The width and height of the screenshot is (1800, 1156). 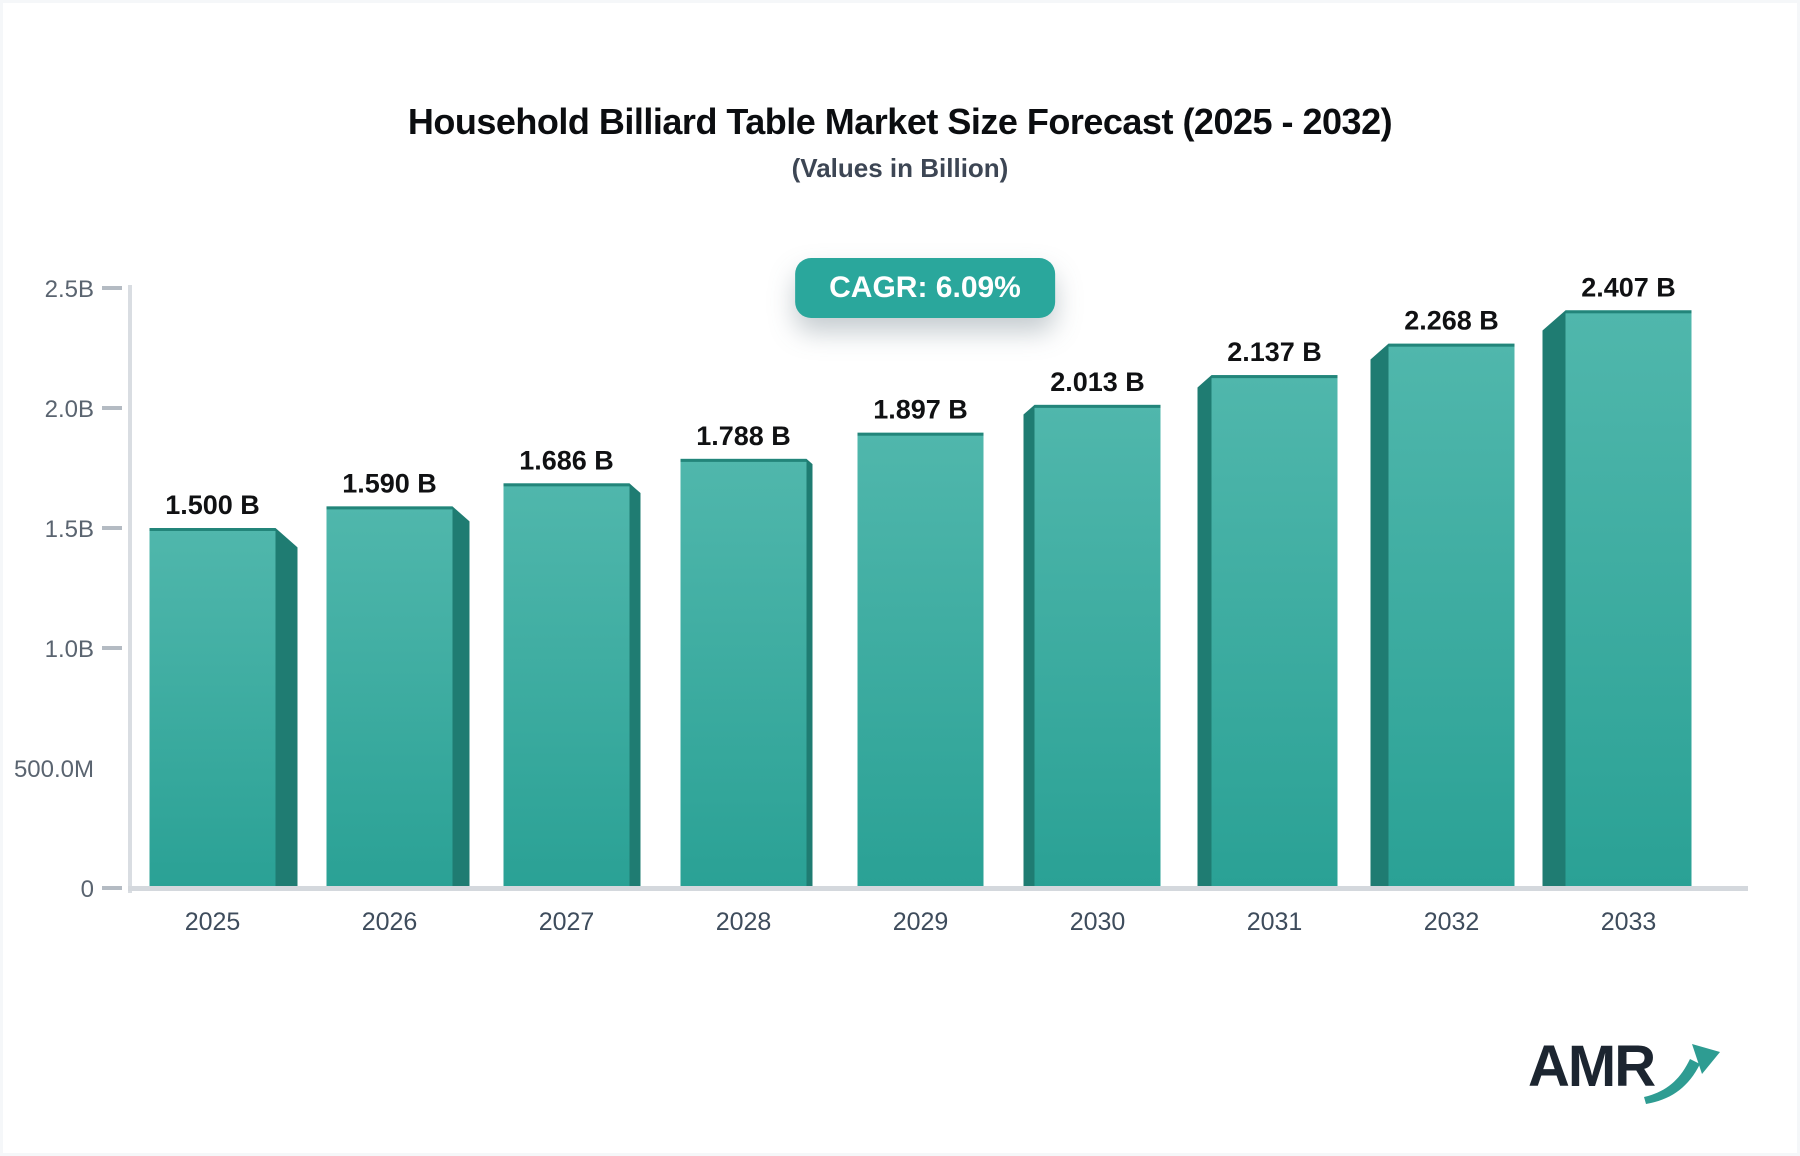 What do you see at coordinates (1098, 922) in the screenshot?
I see `x-tick-label: 2030` at bounding box center [1098, 922].